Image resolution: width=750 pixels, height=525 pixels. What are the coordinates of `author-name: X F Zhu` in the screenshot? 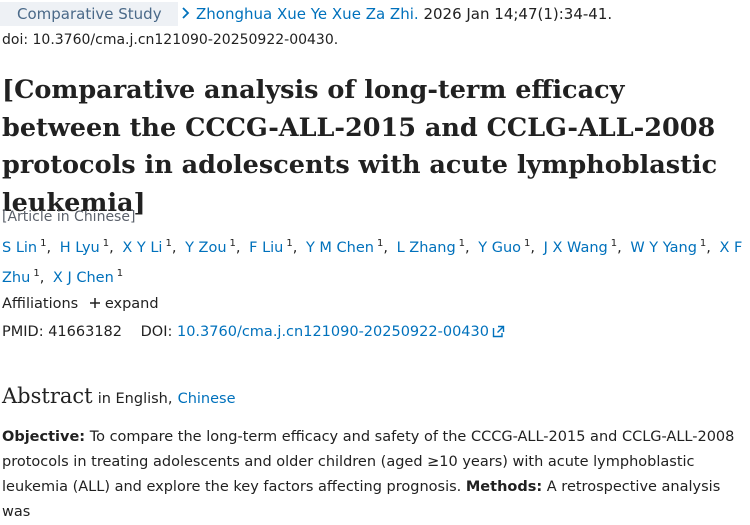 It's located at (372, 263).